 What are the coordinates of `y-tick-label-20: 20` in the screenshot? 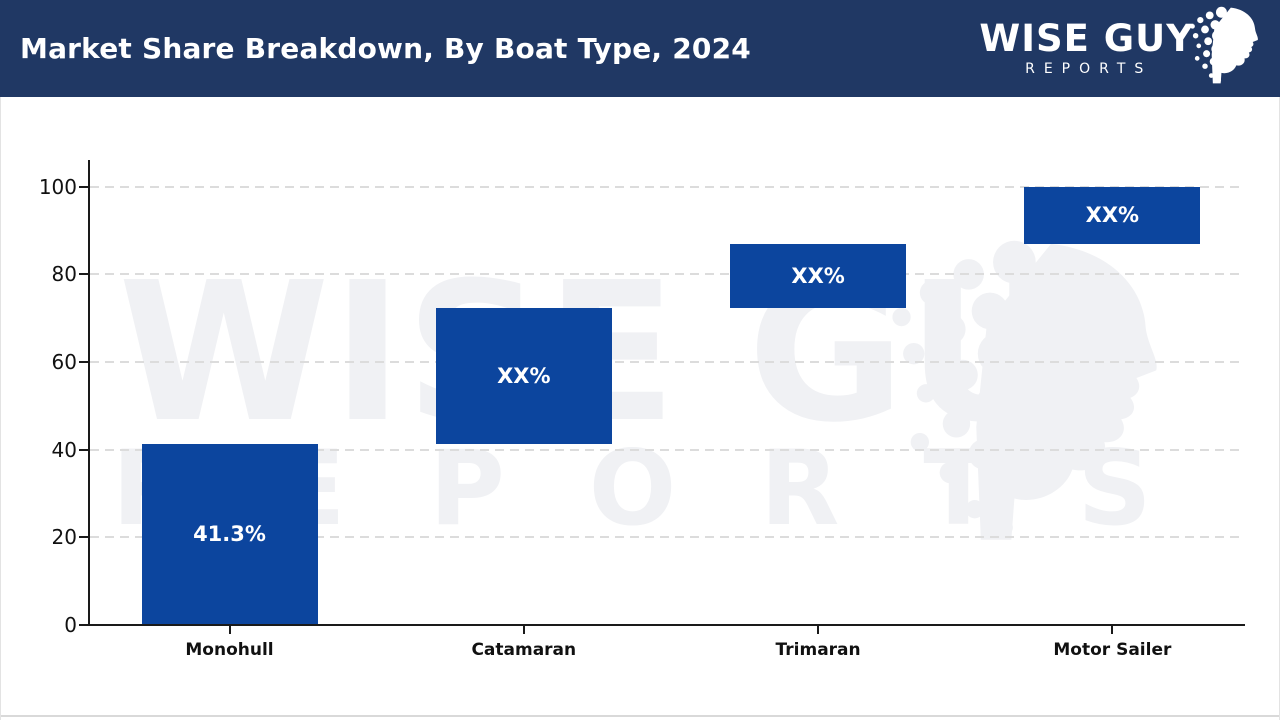 It's located at (64, 537).